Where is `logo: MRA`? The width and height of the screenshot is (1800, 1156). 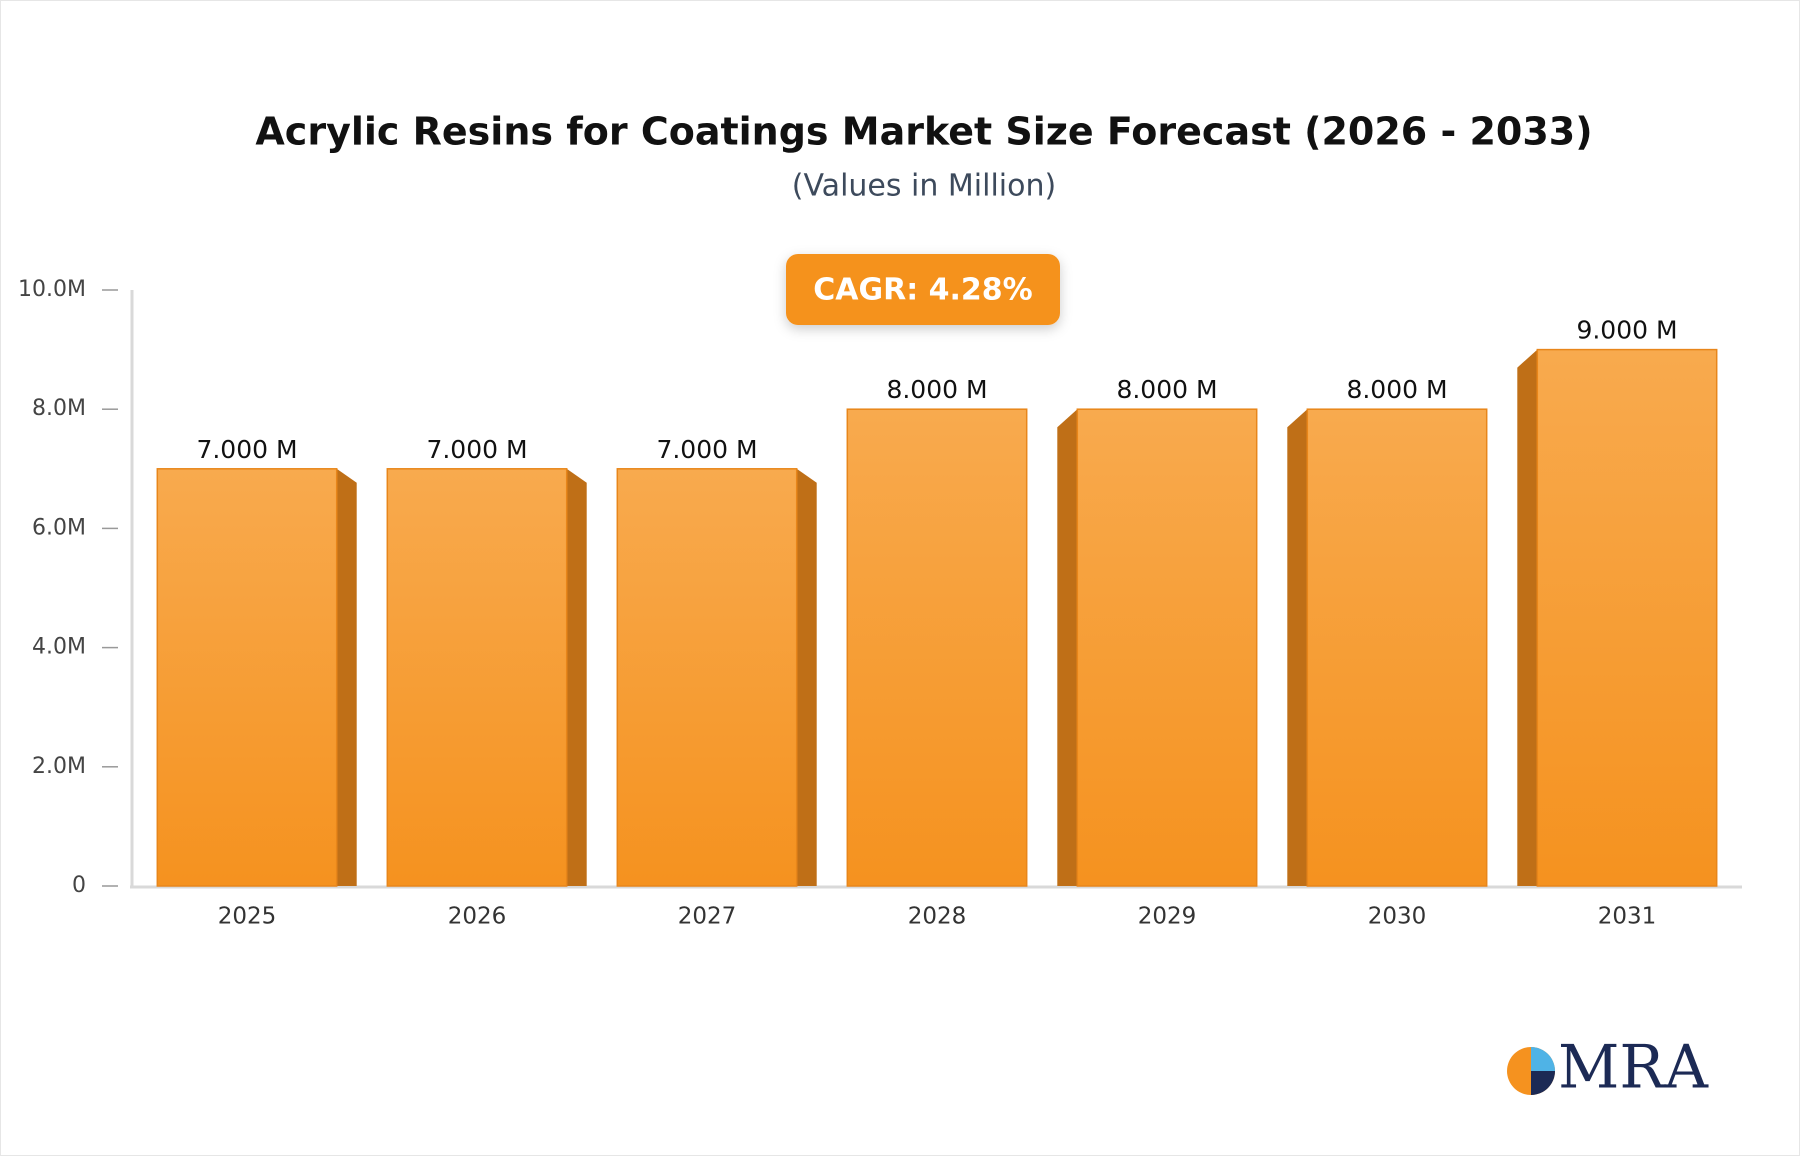
logo: MRA is located at coordinates (1608, 1068).